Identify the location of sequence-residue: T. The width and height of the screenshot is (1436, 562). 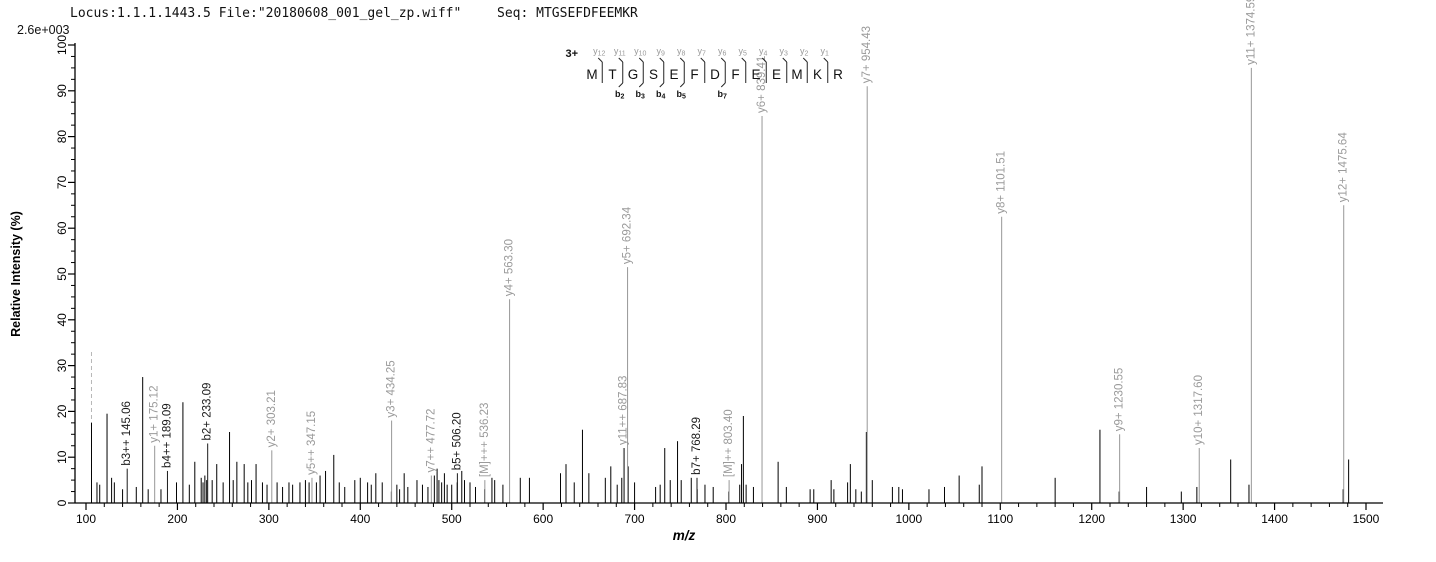
(612, 74).